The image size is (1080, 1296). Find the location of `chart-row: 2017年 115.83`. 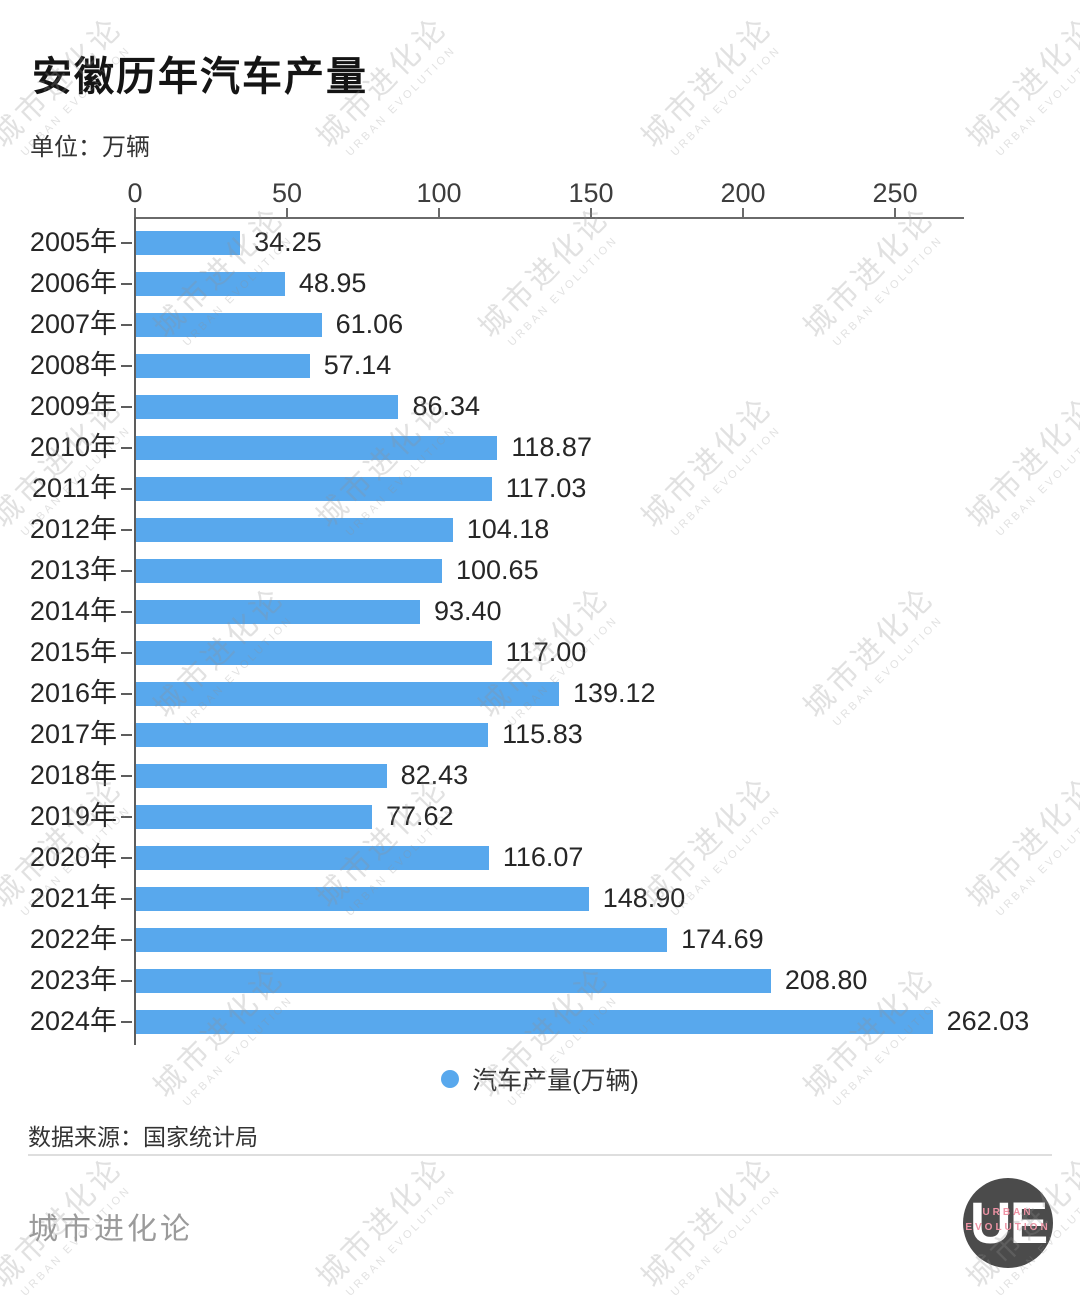

chart-row: 2017年 115.83 is located at coordinates (540, 734).